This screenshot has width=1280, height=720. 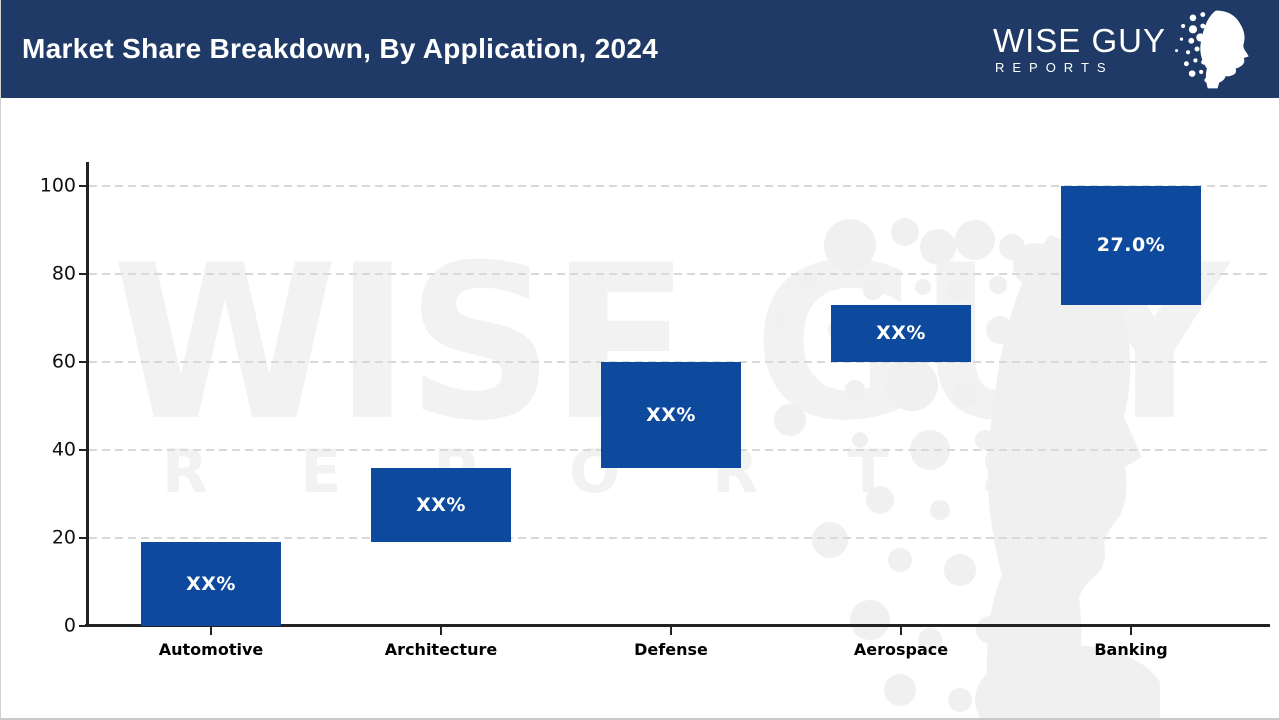 I want to click on bar-aerospace: XX%, so click(x=901, y=333).